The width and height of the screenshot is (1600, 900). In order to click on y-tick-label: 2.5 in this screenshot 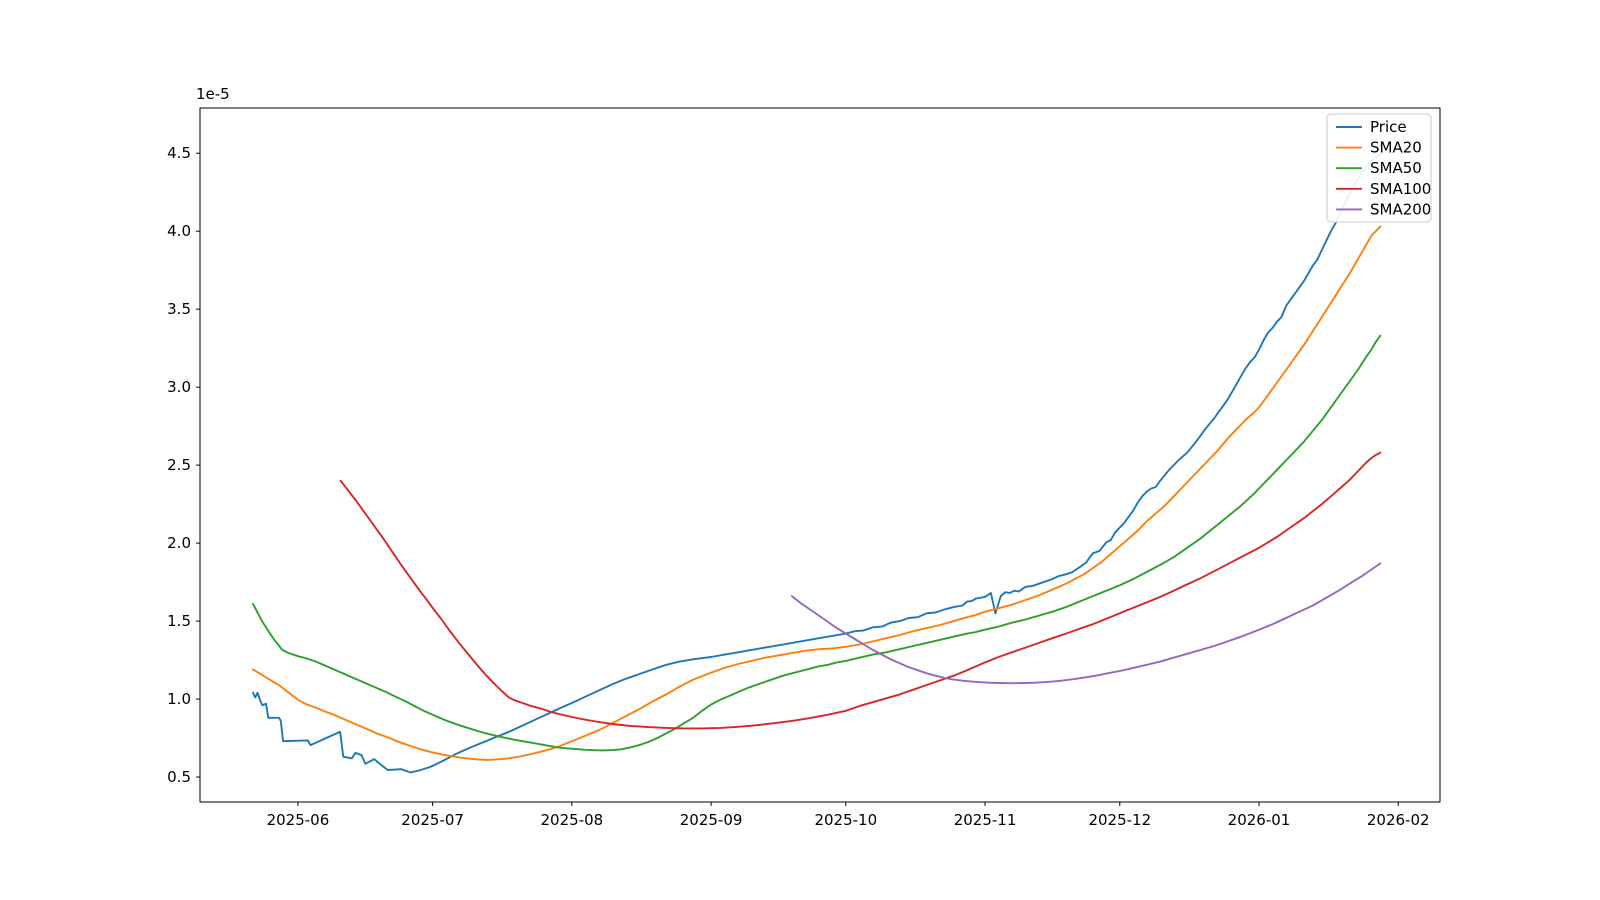, I will do `click(179, 465)`.